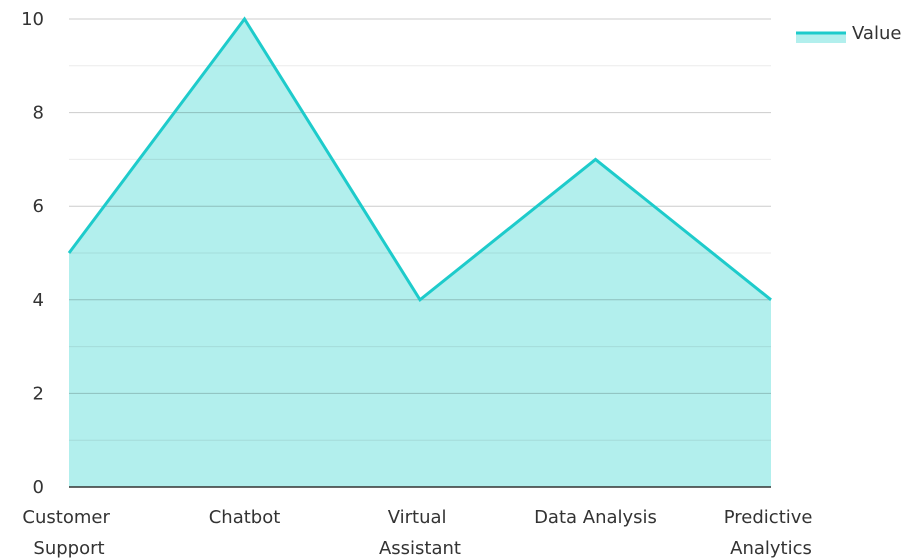 The height and width of the screenshot is (560, 921). What do you see at coordinates (876, 33) in the screenshot?
I see `legend-label: Value` at bounding box center [876, 33].